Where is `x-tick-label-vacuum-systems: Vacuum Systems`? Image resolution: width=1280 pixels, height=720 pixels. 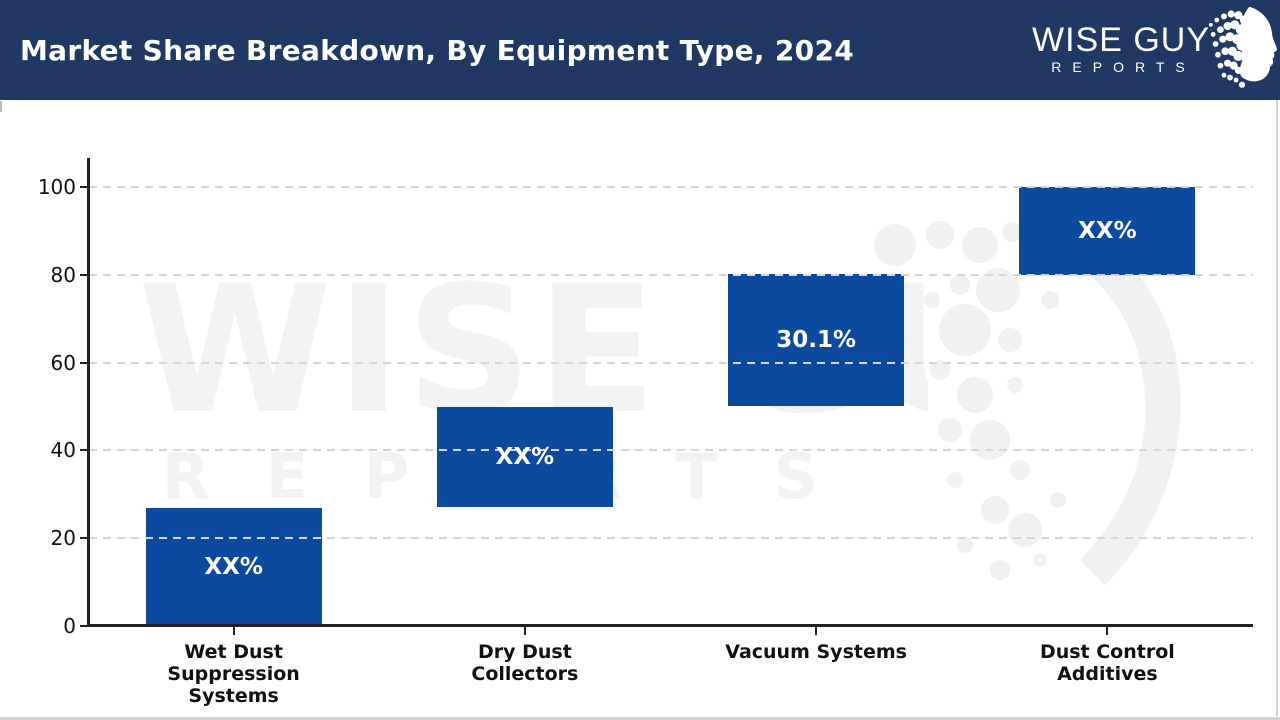 x-tick-label-vacuum-systems: Vacuum Systems is located at coordinates (816, 652).